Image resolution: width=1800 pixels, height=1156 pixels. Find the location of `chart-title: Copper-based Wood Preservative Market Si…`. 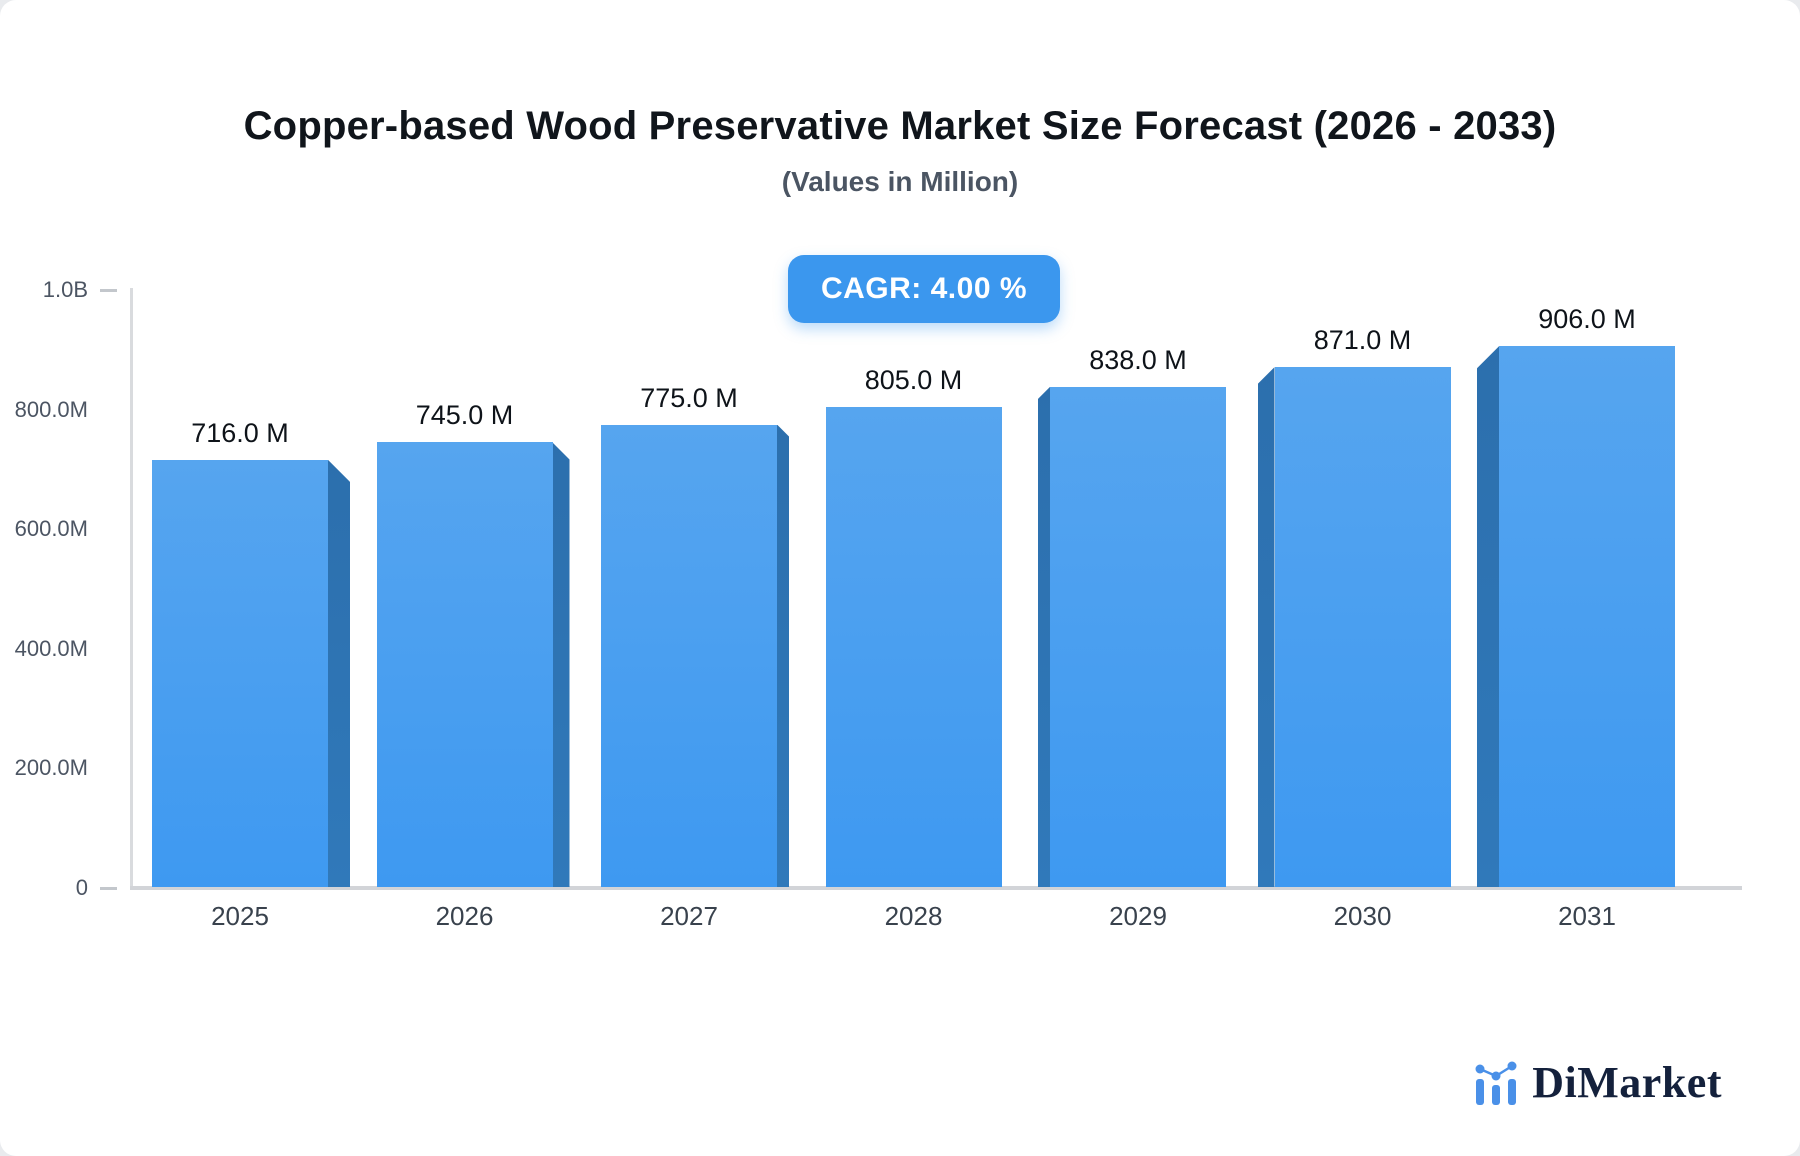

chart-title: Copper-based Wood Preservative Market Si… is located at coordinates (900, 126).